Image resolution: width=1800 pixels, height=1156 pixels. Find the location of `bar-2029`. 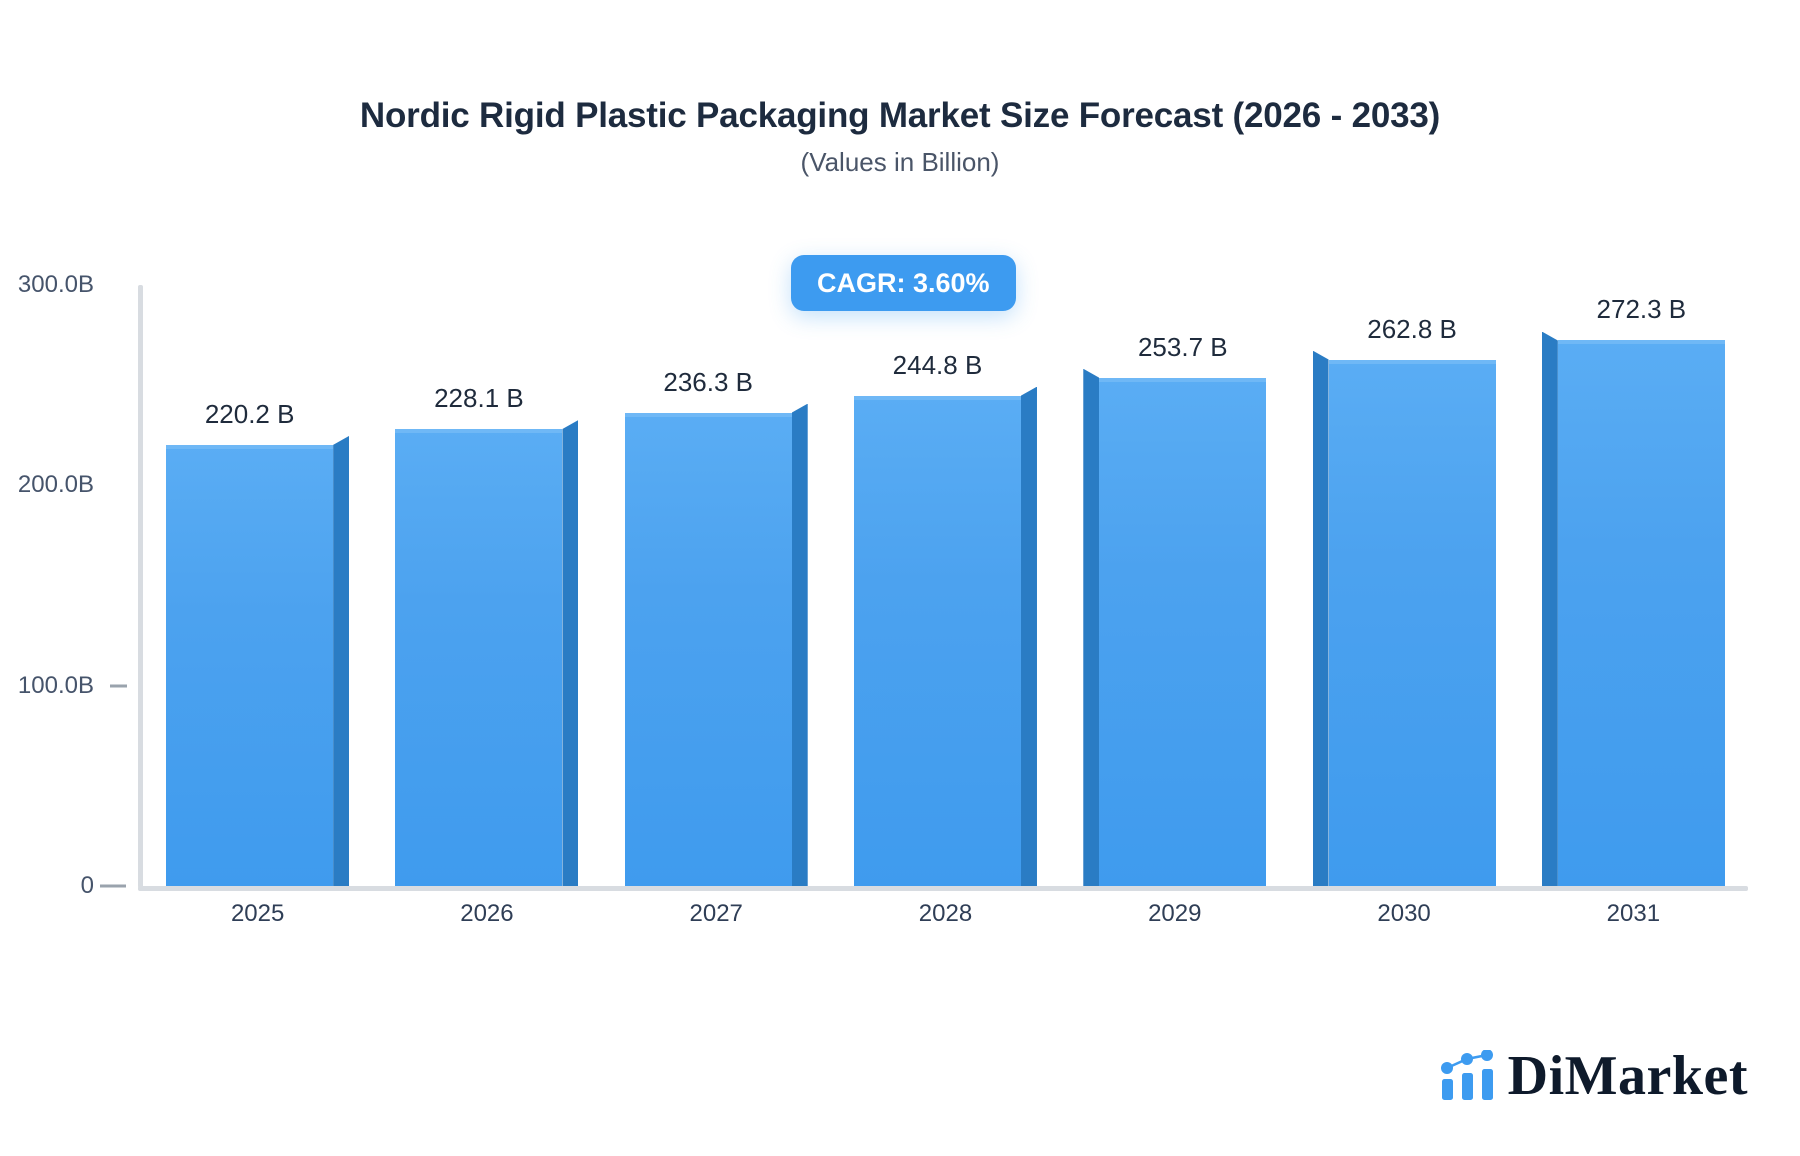

bar-2029 is located at coordinates (1174, 578).